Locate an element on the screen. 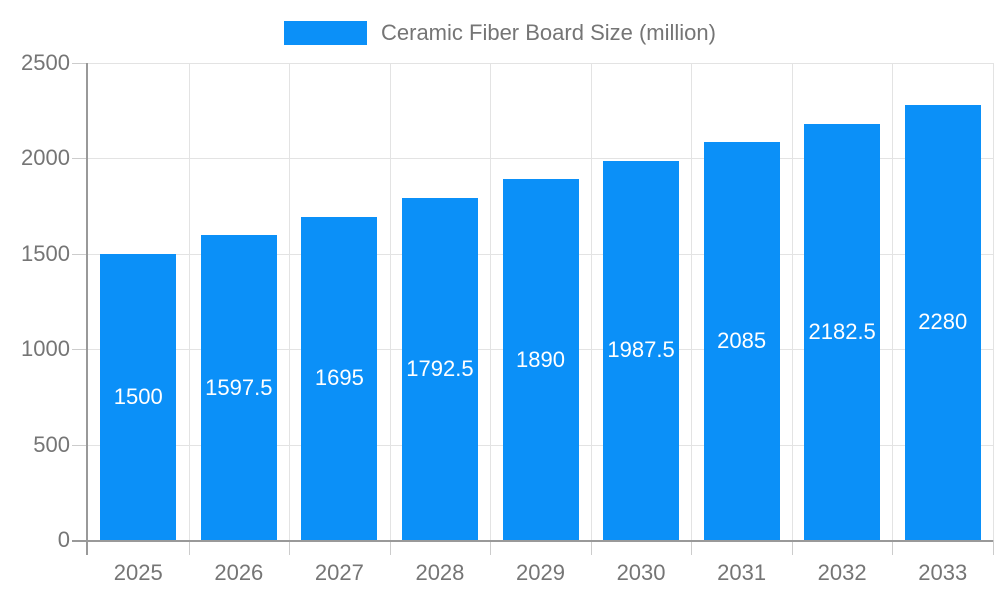 The height and width of the screenshot is (600, 1000). bar-value-label-2028: 1792.5 is located at coordinates (440, 368).